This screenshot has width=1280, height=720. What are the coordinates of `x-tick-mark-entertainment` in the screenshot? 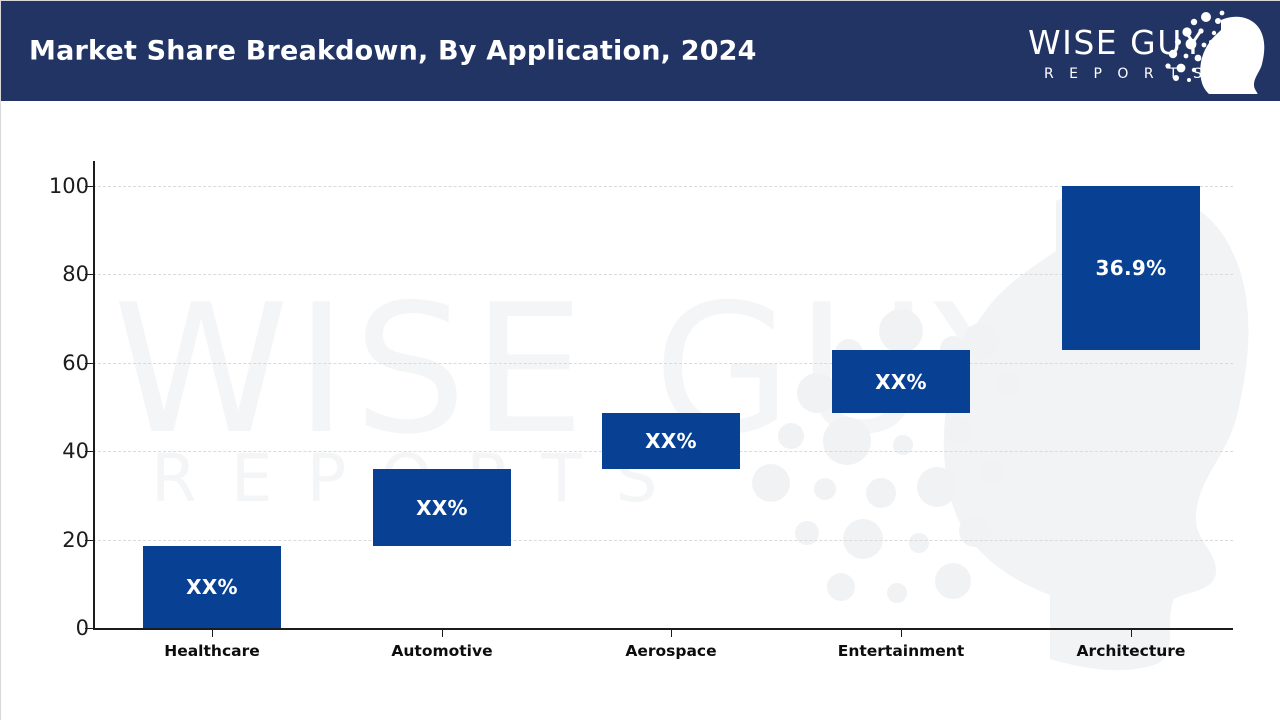 It's located at (901, 632).